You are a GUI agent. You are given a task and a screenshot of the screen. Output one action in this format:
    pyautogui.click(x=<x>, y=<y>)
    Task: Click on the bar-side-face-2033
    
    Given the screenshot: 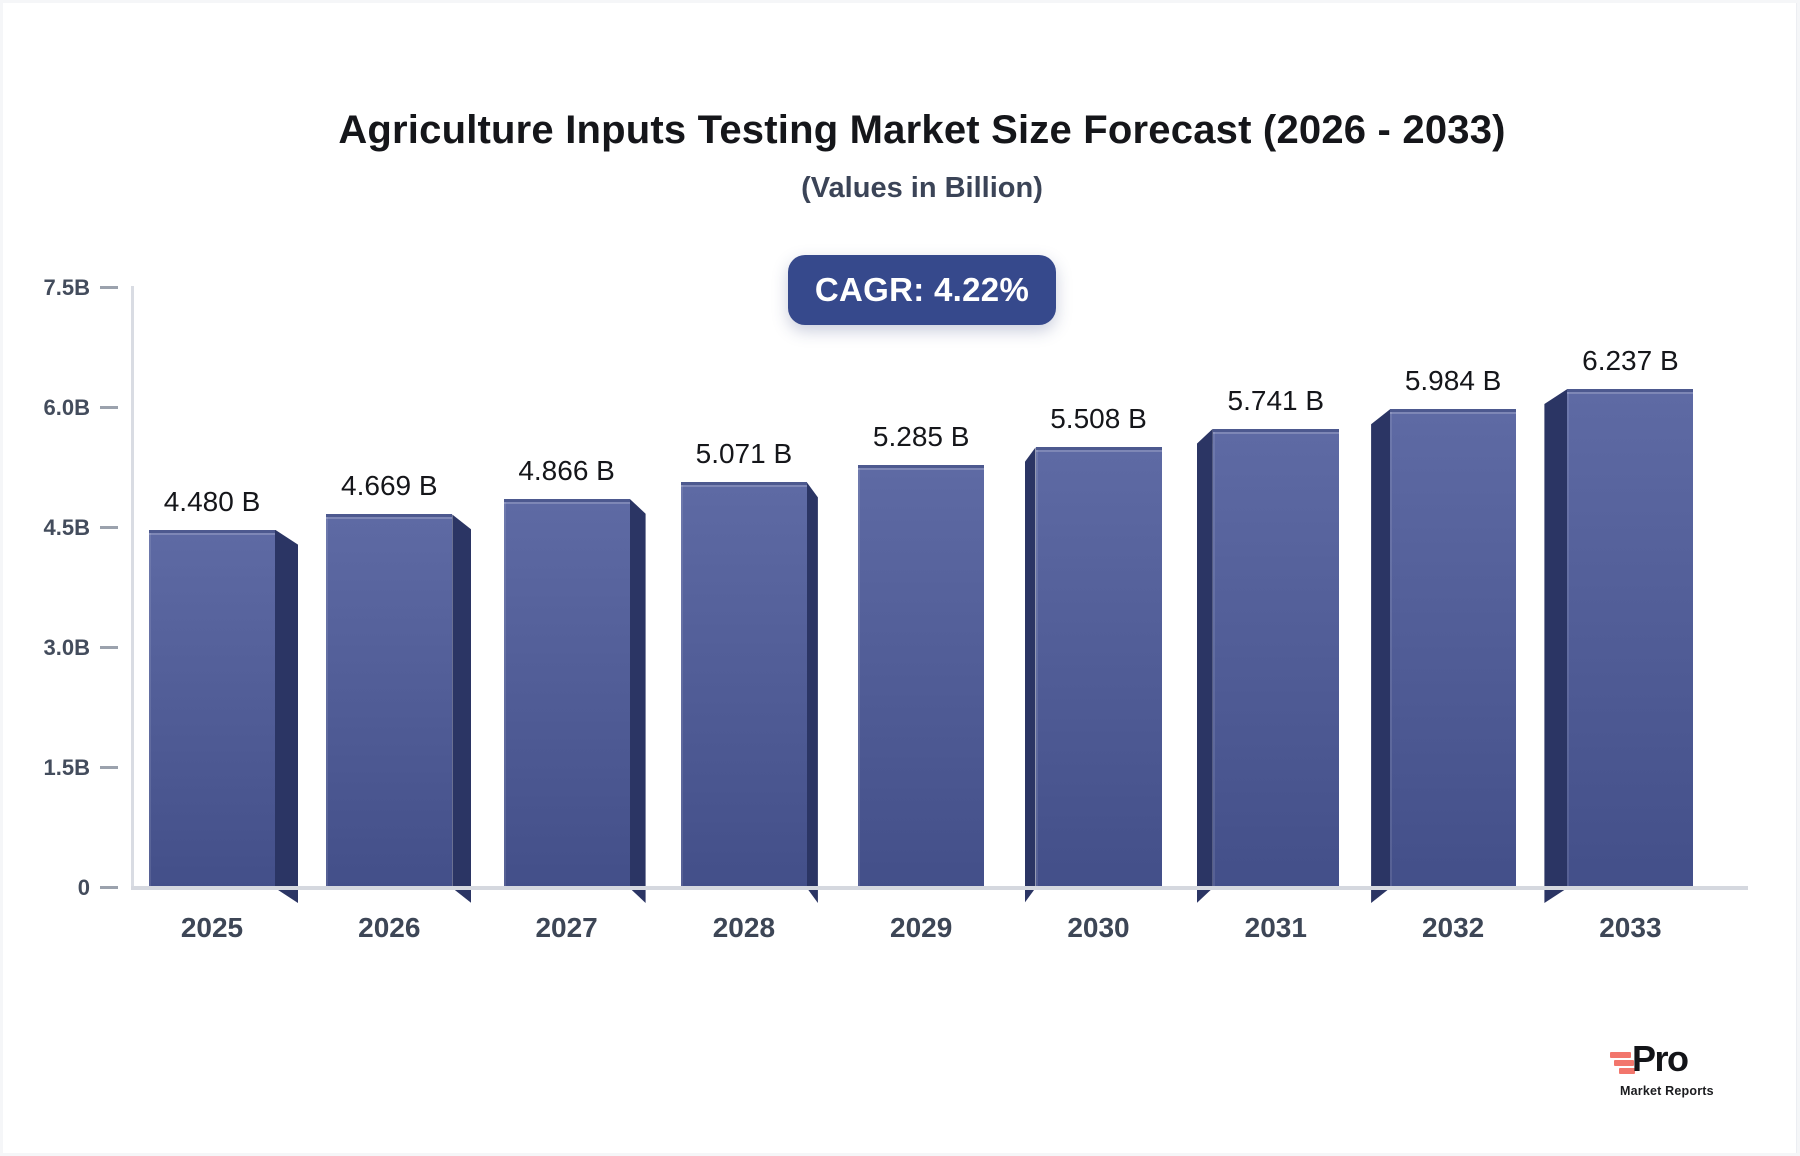 What is the action you would take?
    pyautogui.click(x=1555, y=646)
    